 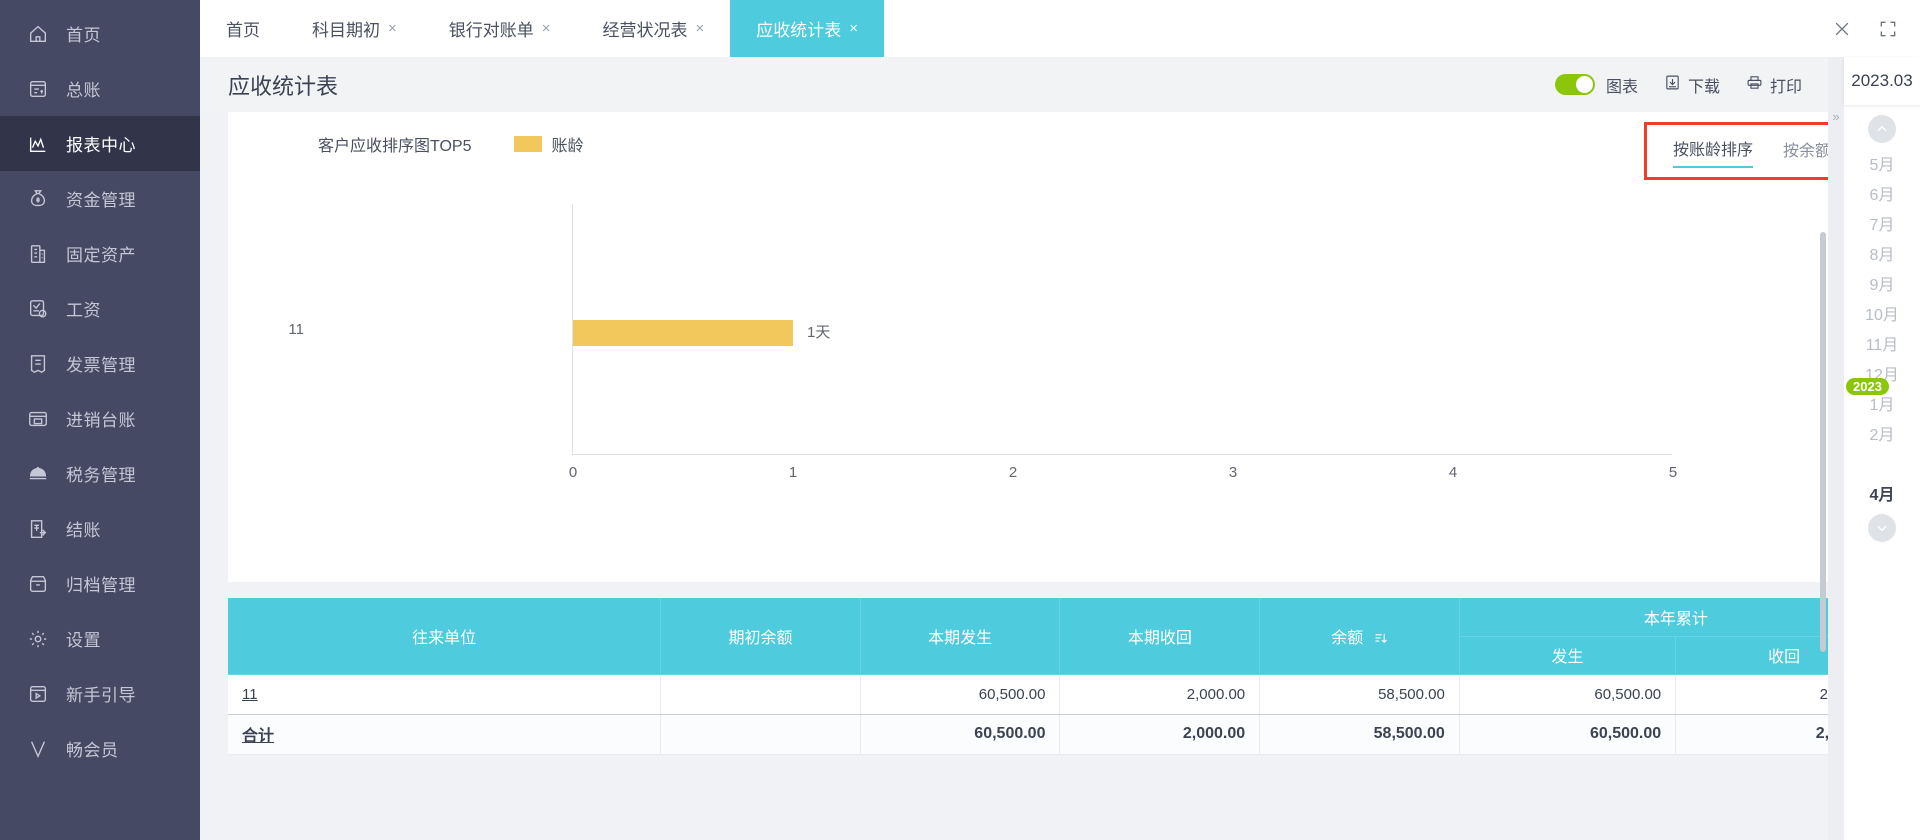 What do you see at coordinates (296, 329) in the screenshot?
I see `bar-category-label: 11` at bounding box center [296, 329].